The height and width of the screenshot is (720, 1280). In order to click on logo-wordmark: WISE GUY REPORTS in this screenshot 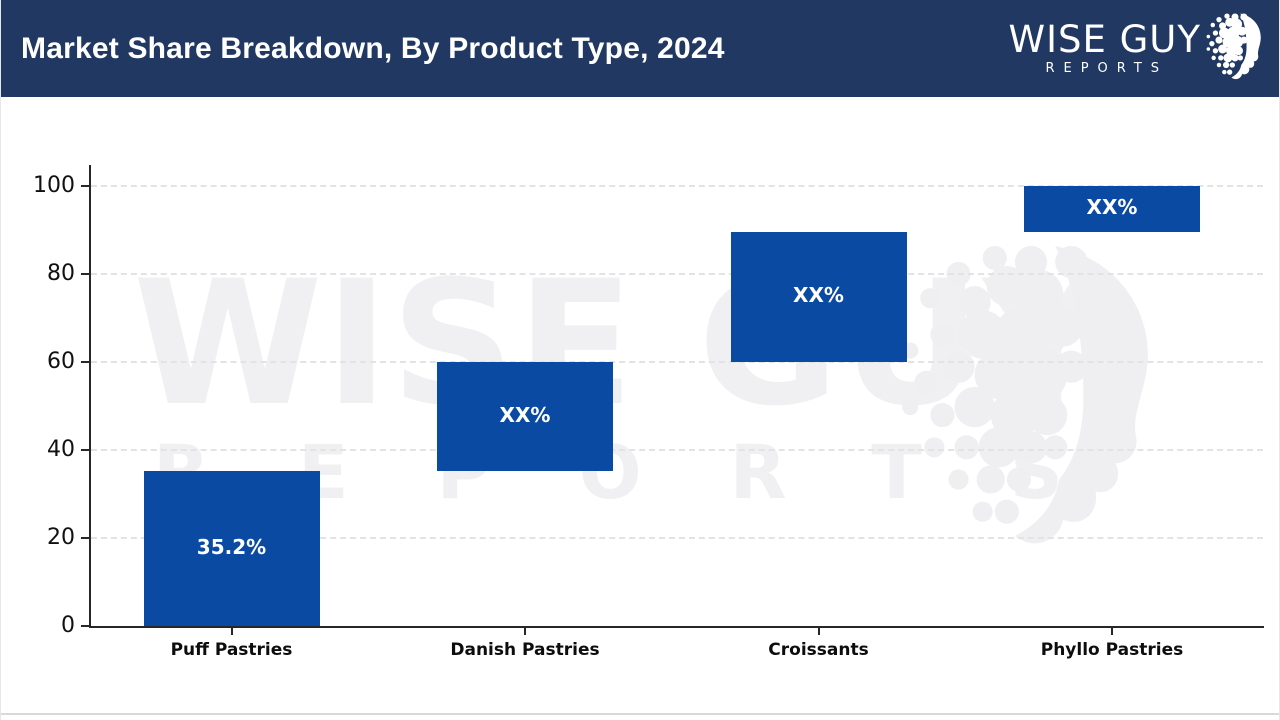, I will do `click(1104, 47)`.